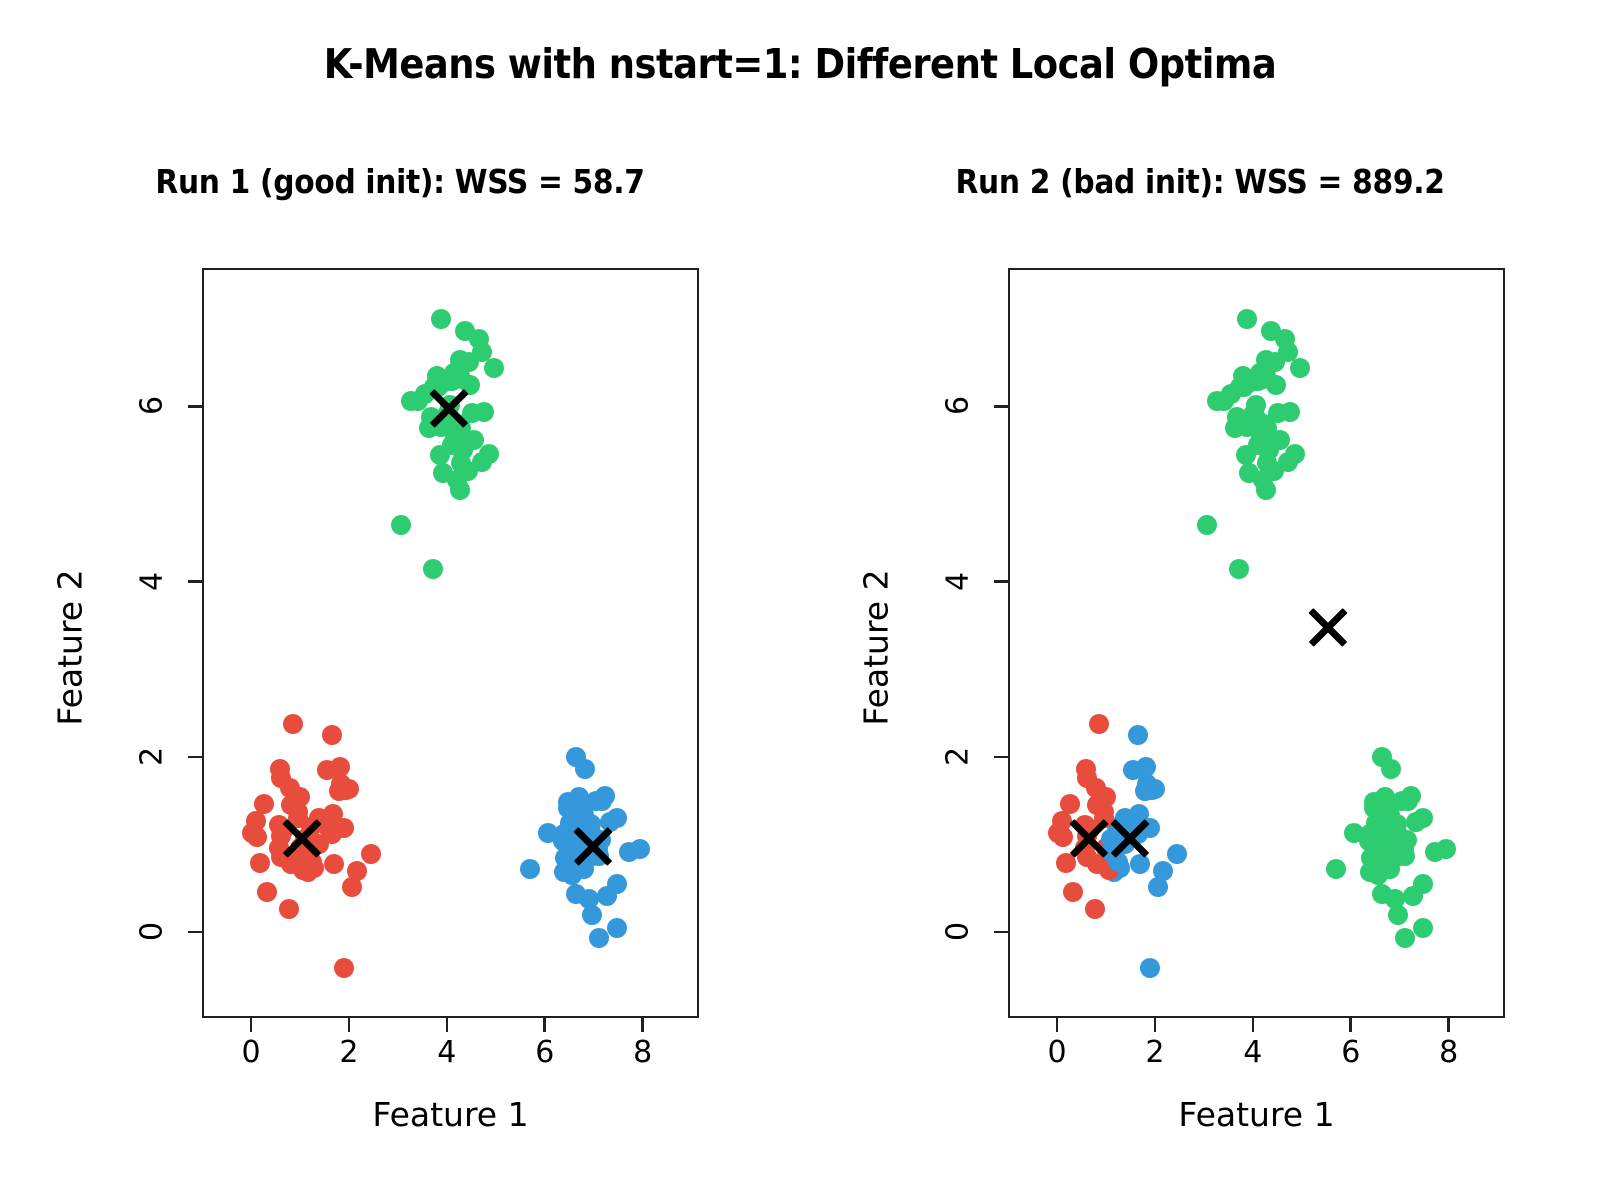 This screenshot has width=1600, height=1200. I want to click on x-tick-label: 8, so click(1449, 1052).